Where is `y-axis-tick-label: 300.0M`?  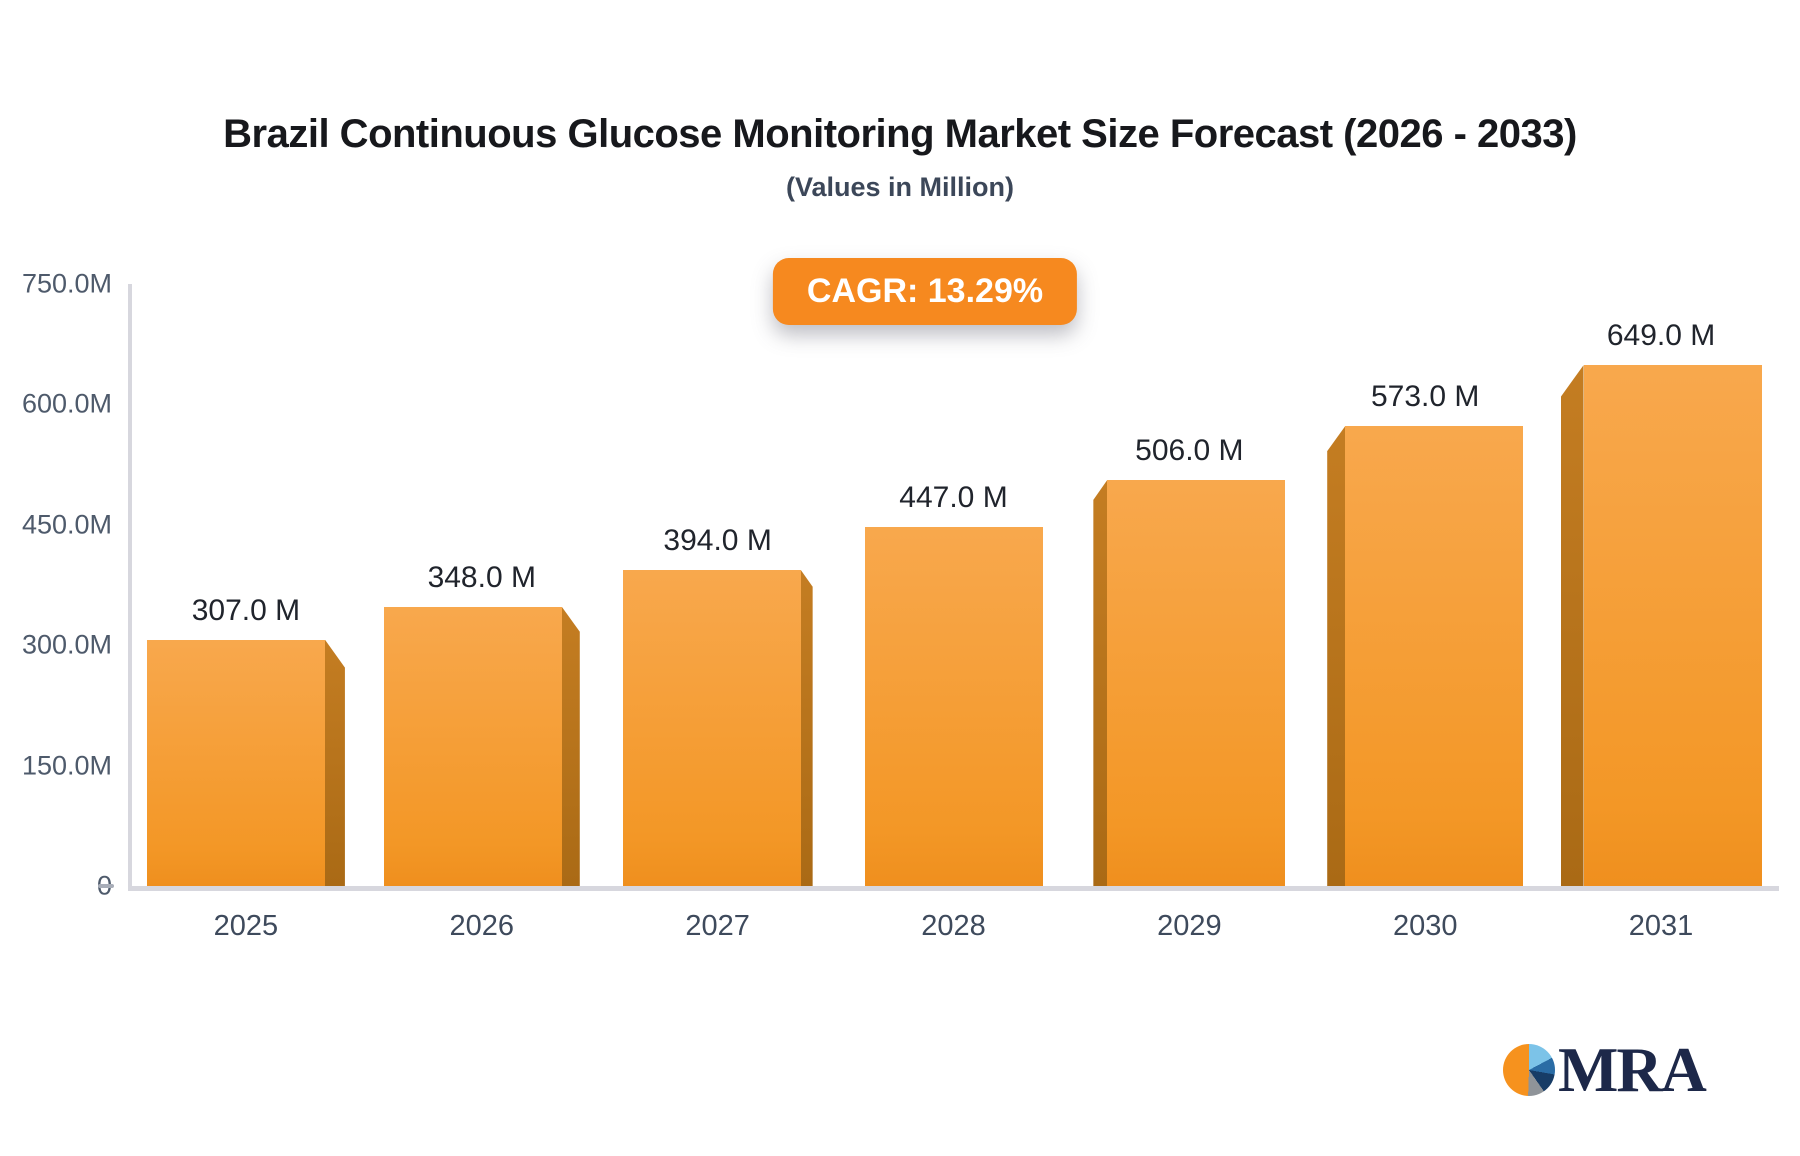
y-axis-tick-label: 300.0M is located at coordinates (66, 644).